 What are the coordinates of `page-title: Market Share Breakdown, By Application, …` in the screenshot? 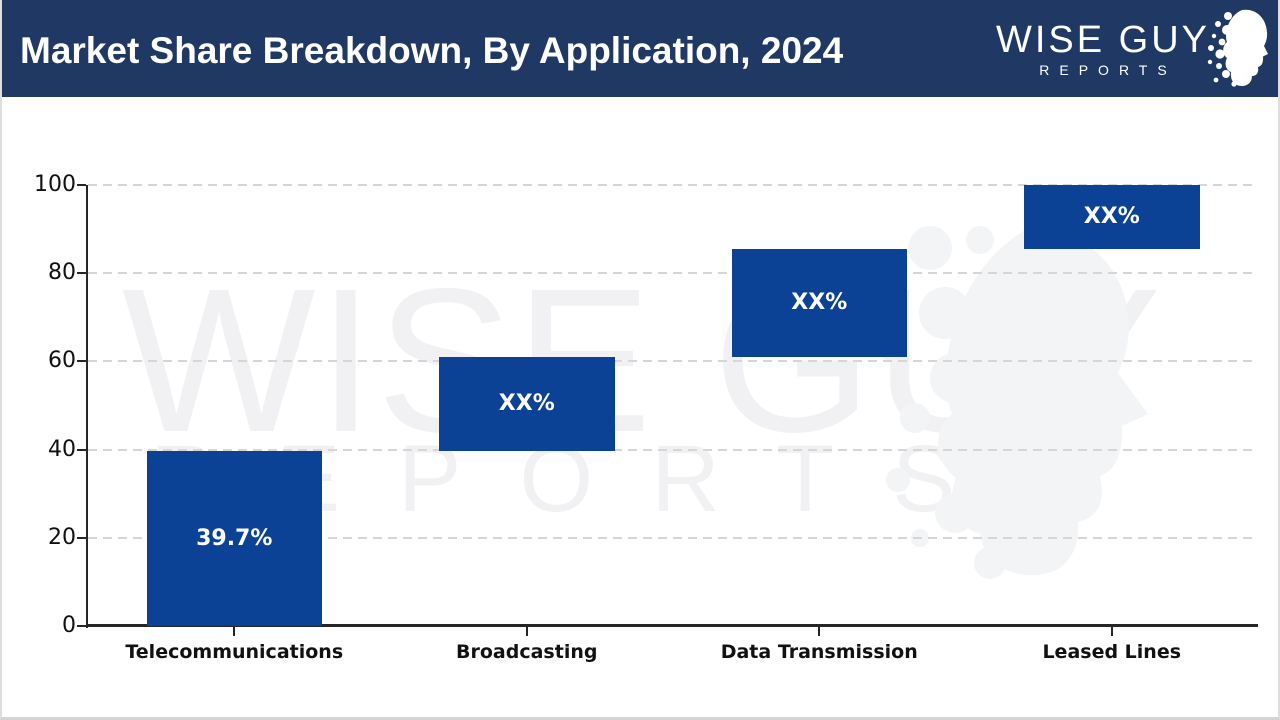 It's located at (432, 50).